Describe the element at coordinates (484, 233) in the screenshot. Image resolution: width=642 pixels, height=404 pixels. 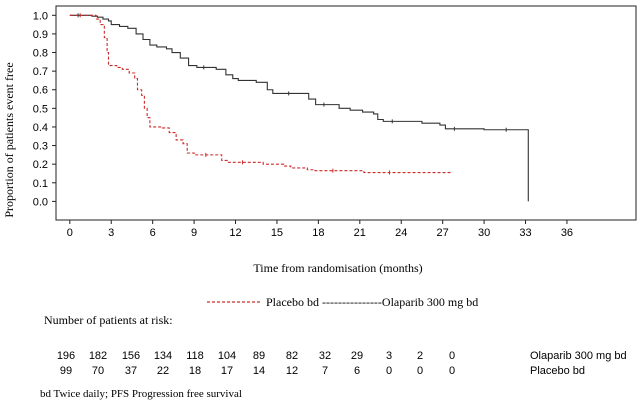
I see `x-tick-label: 30` at that location.